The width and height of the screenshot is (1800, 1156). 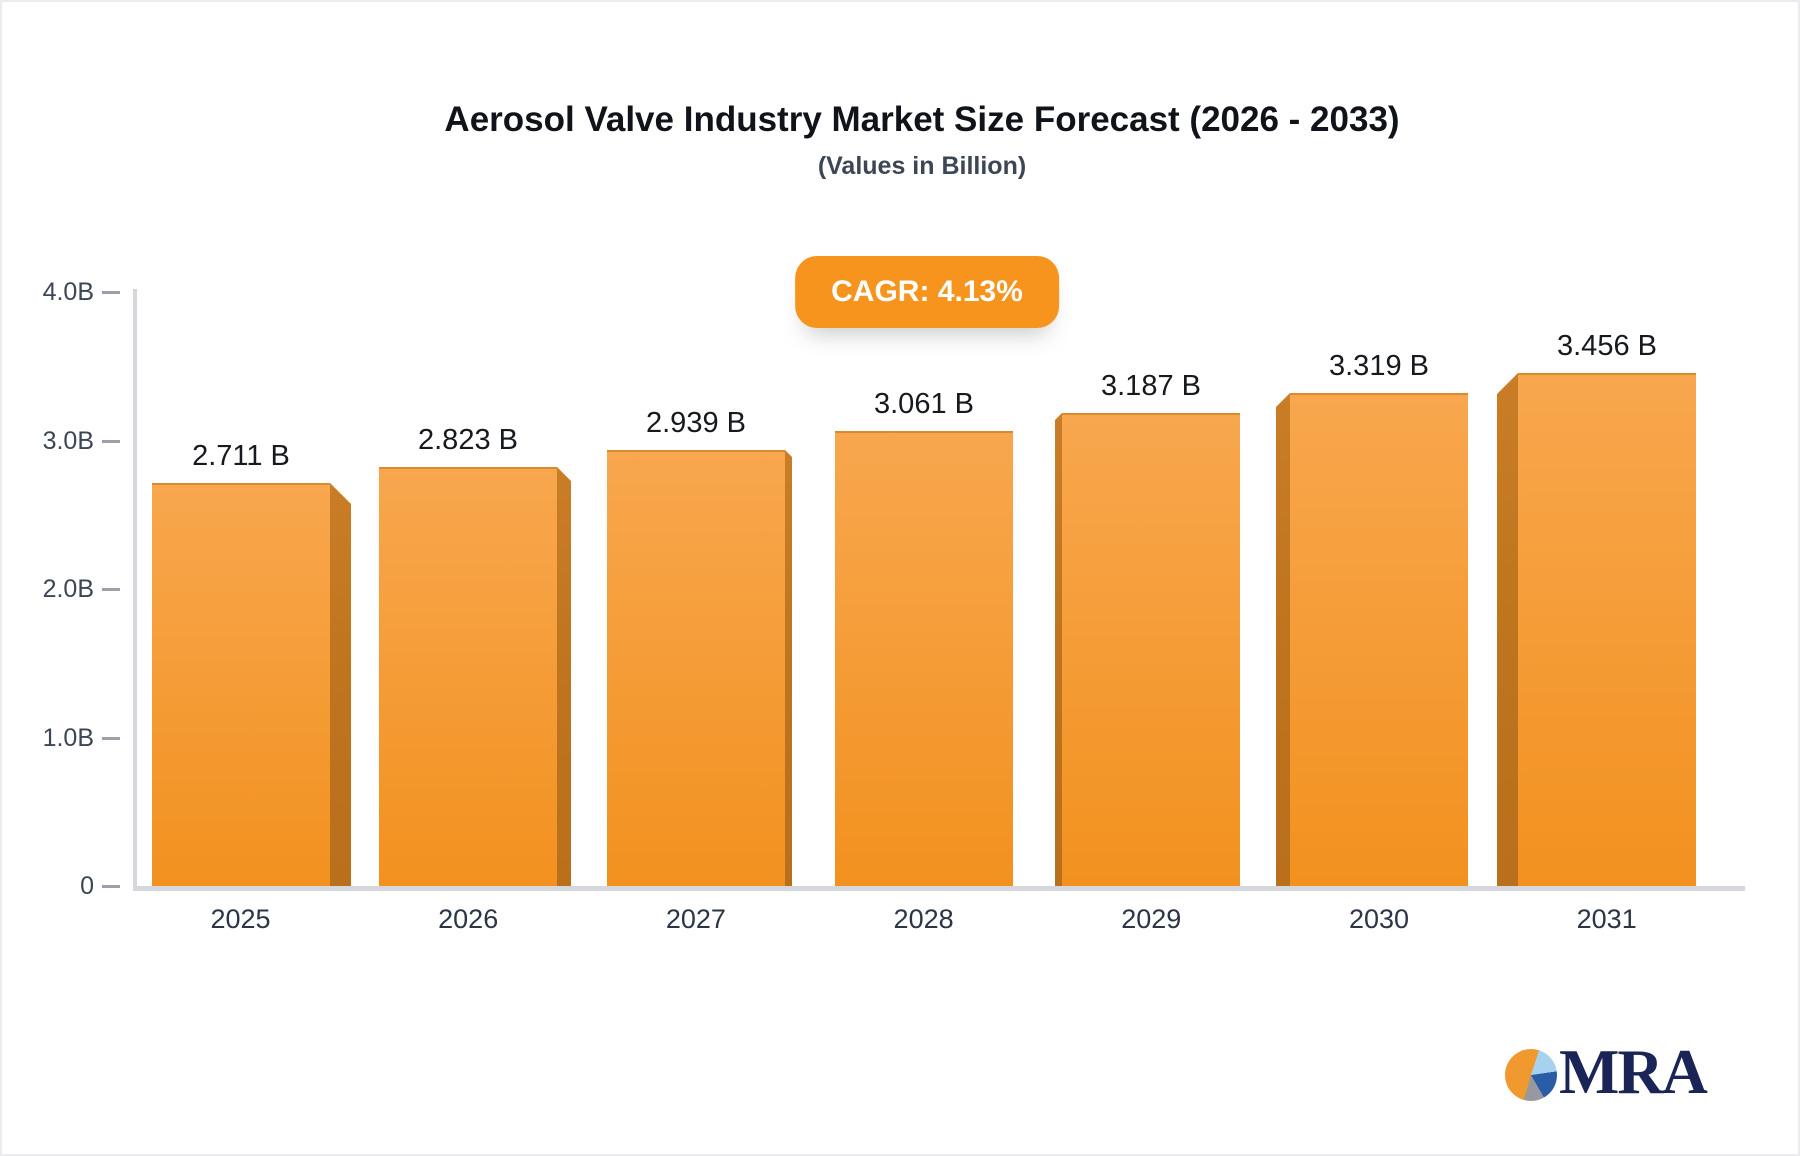 What do you see at coordinates (1058, 649) in the screenshot?
I see `bar-side-2029` at bounding box center [1058, 649].